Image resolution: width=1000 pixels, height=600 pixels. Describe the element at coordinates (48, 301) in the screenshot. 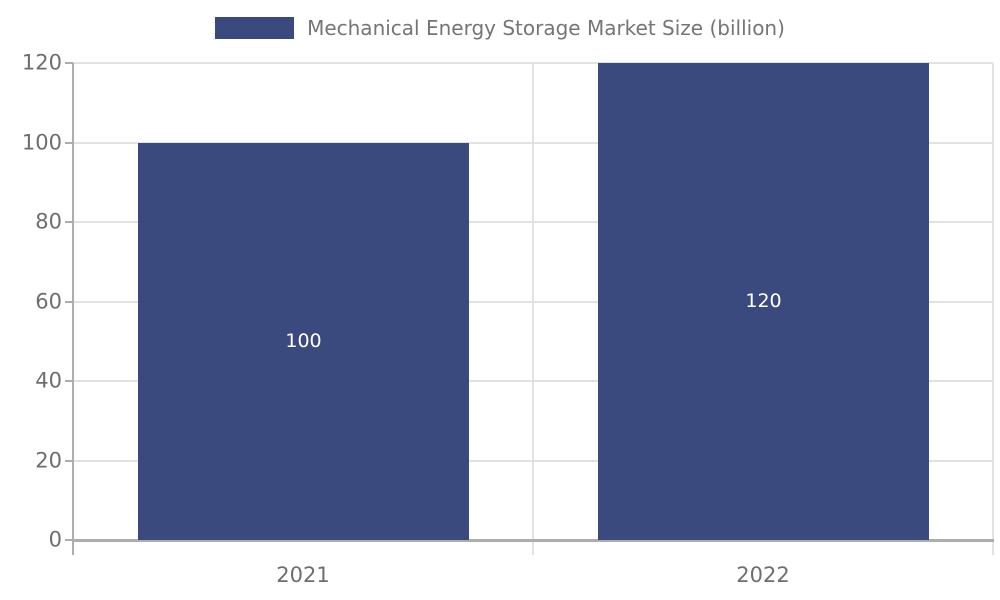

I see `y-tick-label: 60` at that location.